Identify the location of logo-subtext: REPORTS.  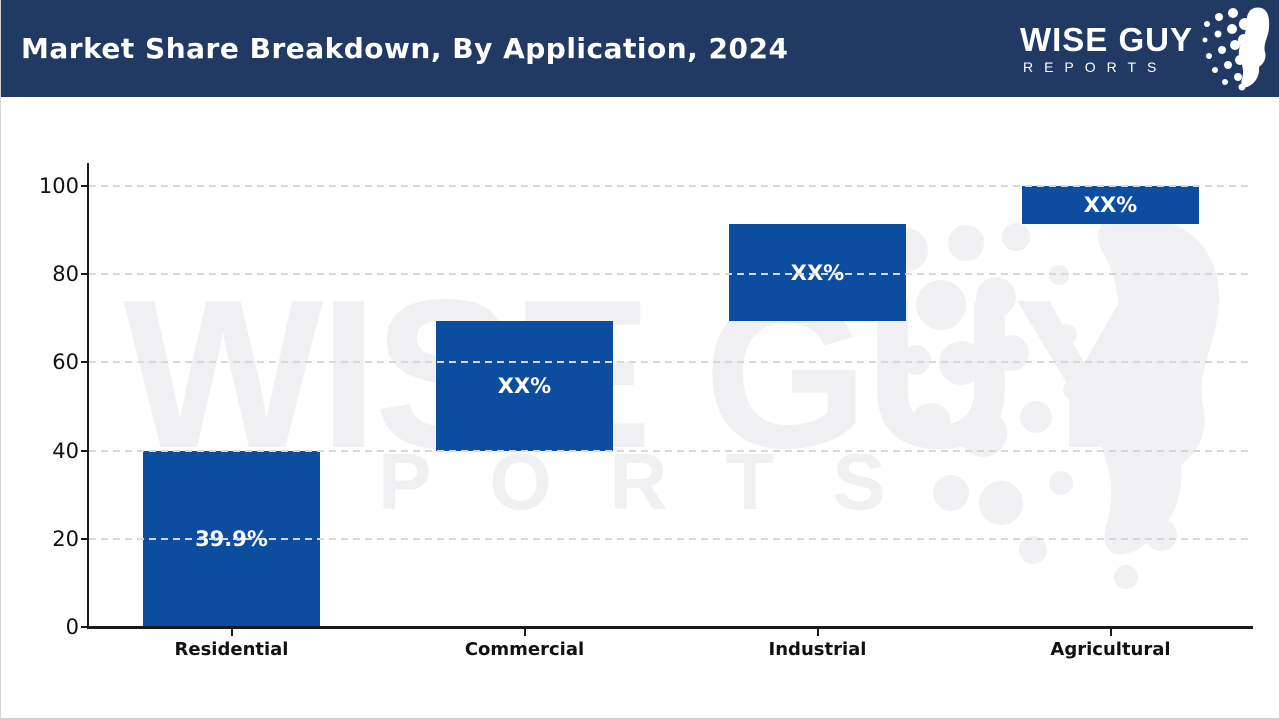
(1095, 67).